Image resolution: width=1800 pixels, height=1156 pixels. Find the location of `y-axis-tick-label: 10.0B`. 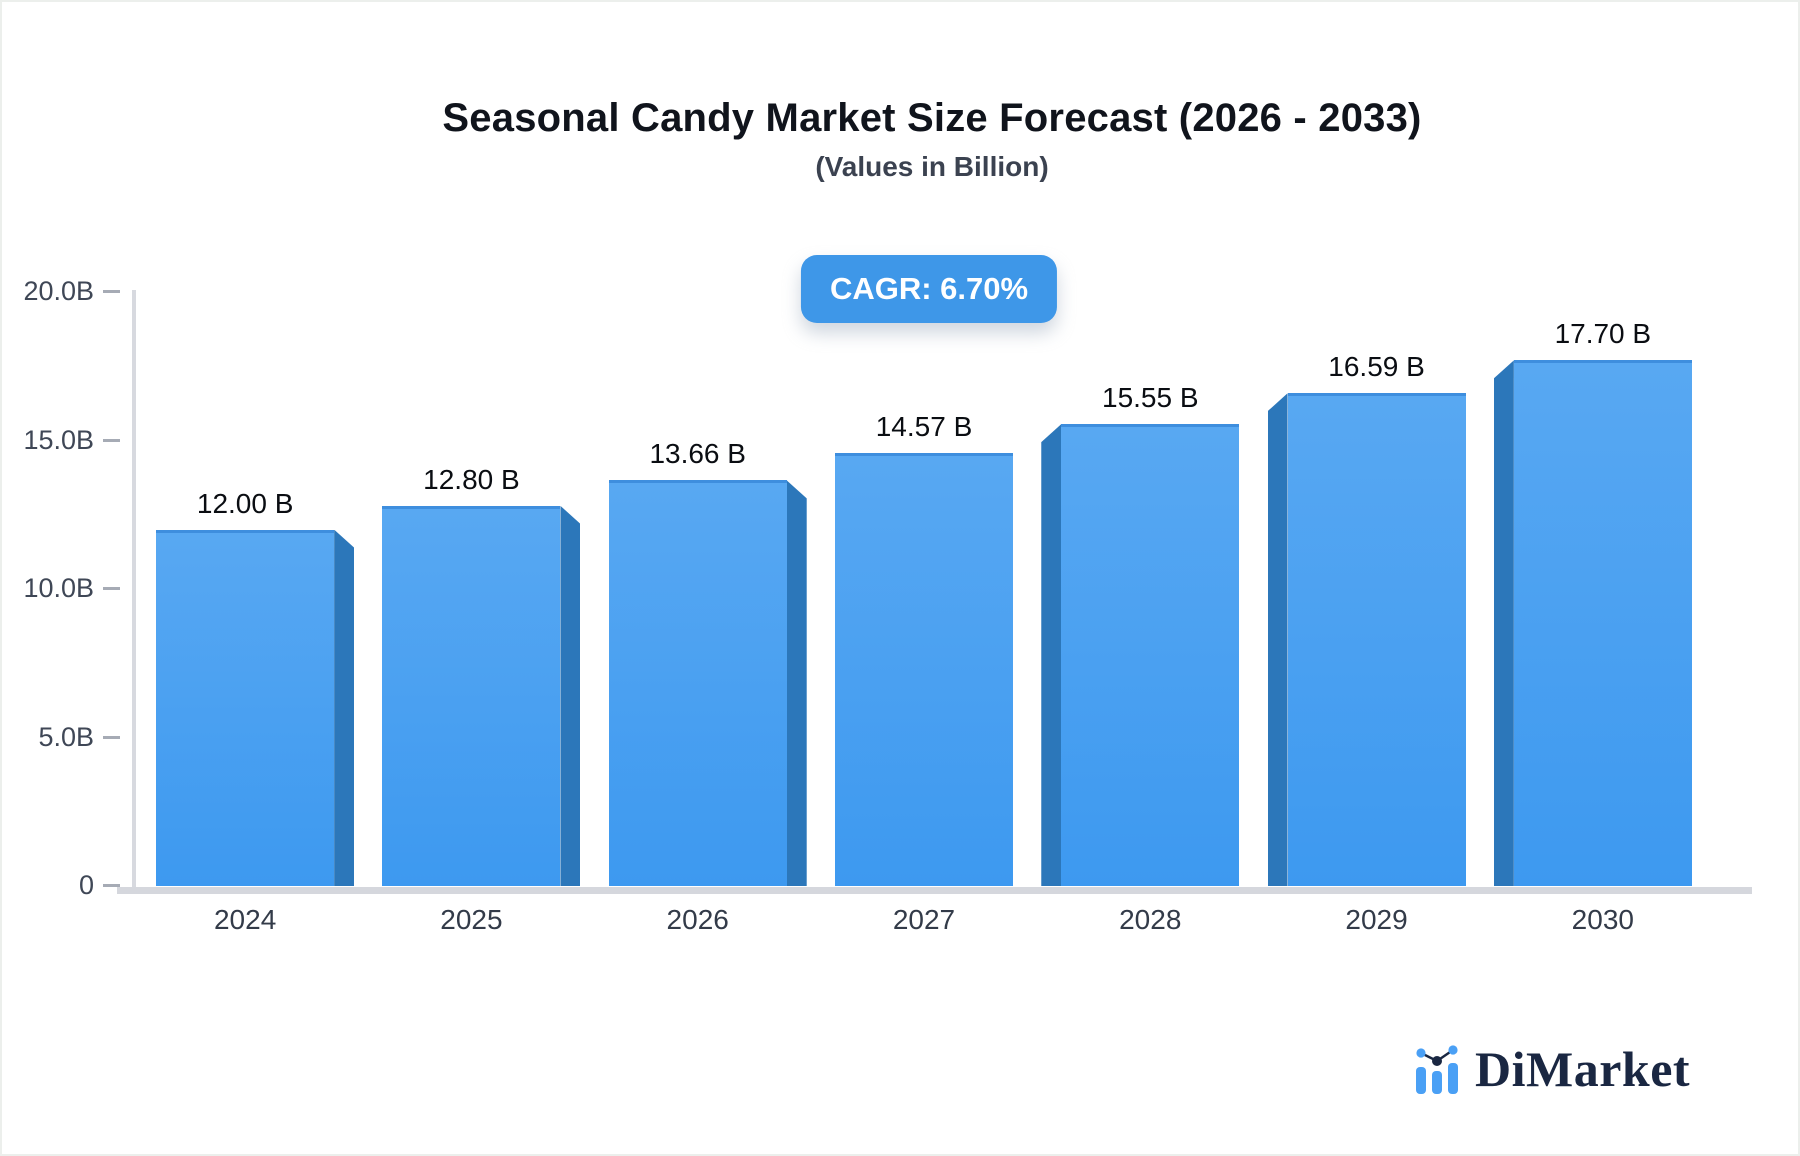

y-axis-tick-label: 10.0B is located at coordinates (58, 588).